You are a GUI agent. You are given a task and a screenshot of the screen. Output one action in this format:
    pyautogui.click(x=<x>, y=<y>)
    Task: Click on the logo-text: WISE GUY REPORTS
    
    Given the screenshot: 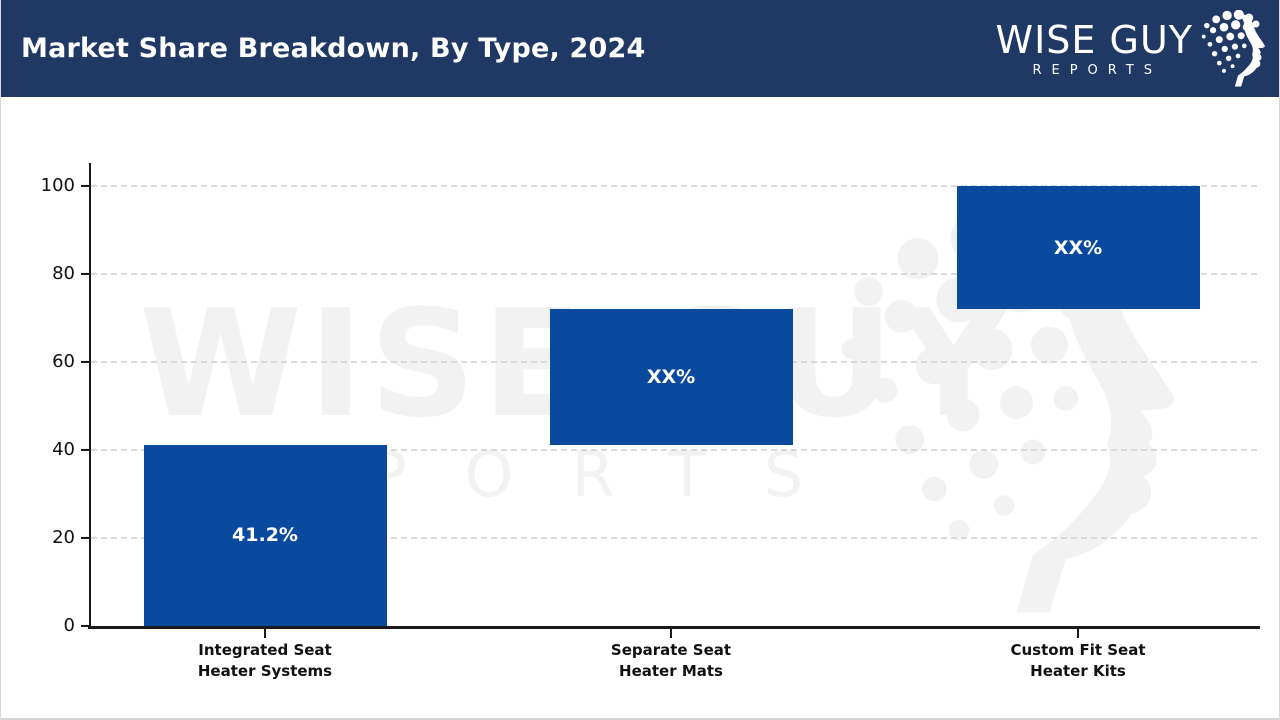 What is the action you would take?
    pyautogui.click(x=1094, y=49)
    